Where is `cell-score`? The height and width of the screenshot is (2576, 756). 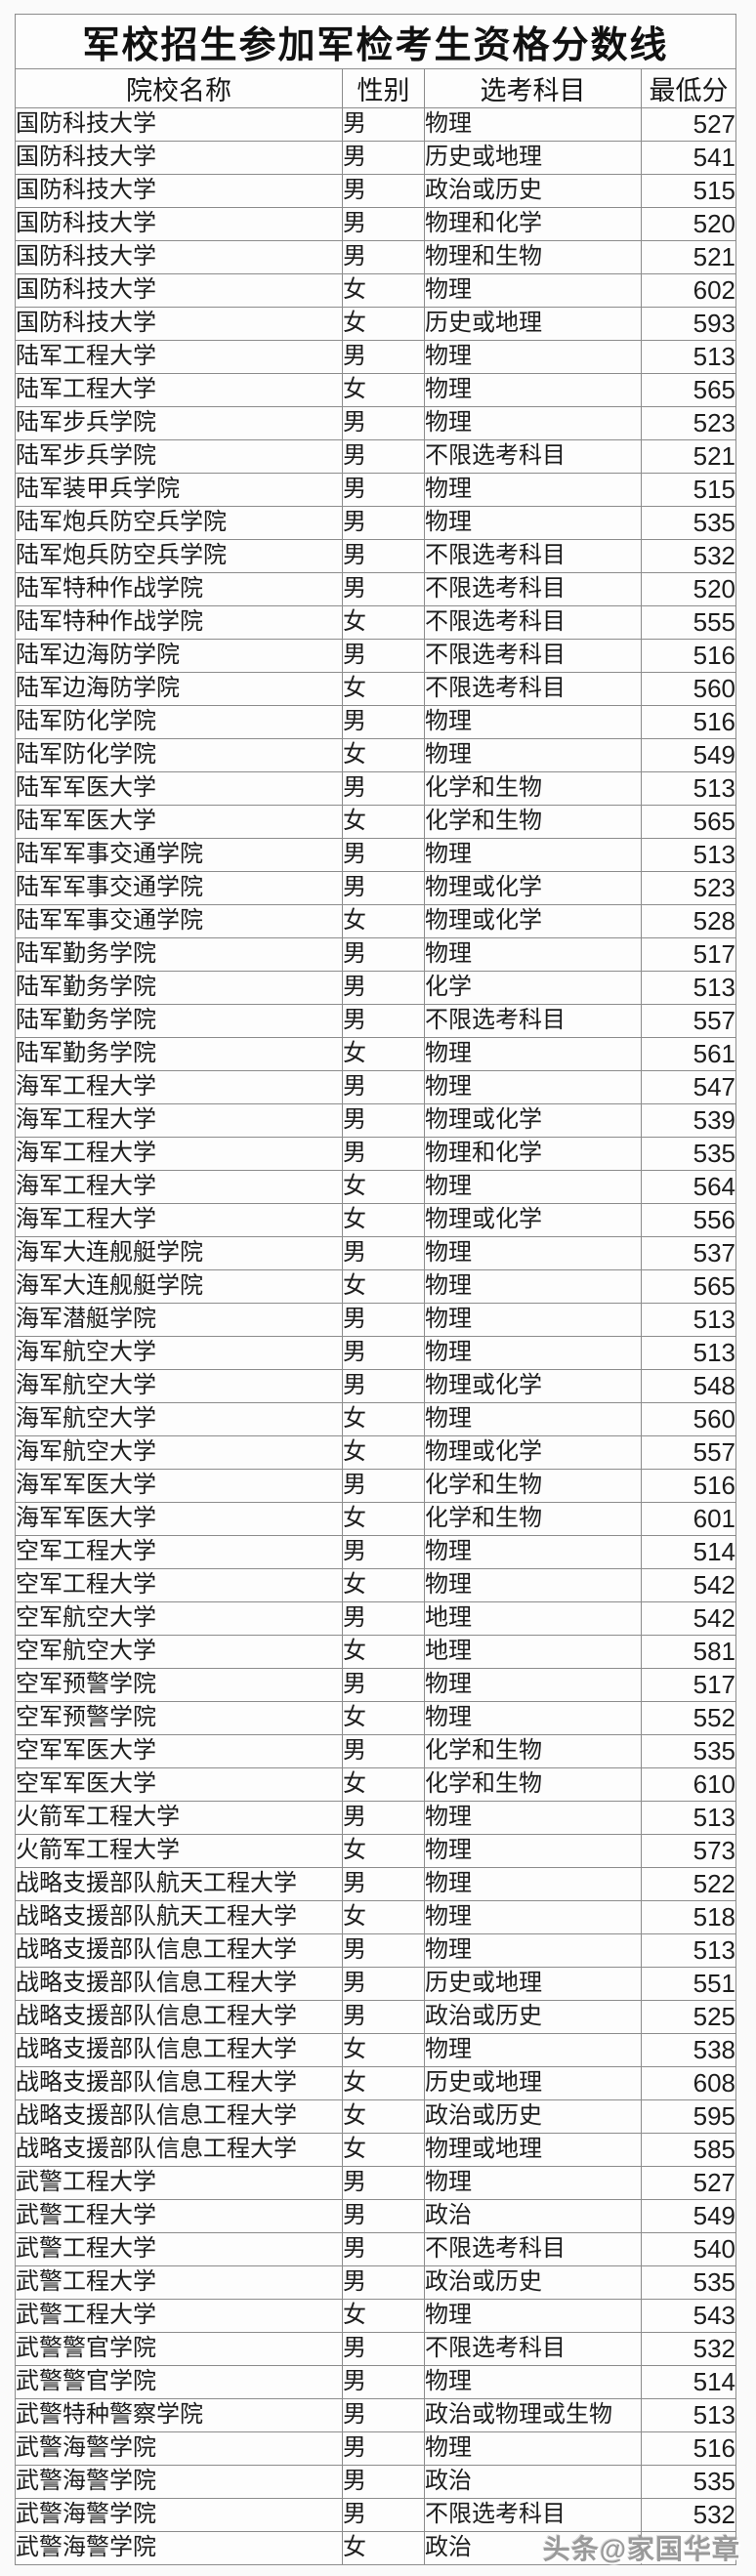
cell-score is located at coordinates (688, 2548).